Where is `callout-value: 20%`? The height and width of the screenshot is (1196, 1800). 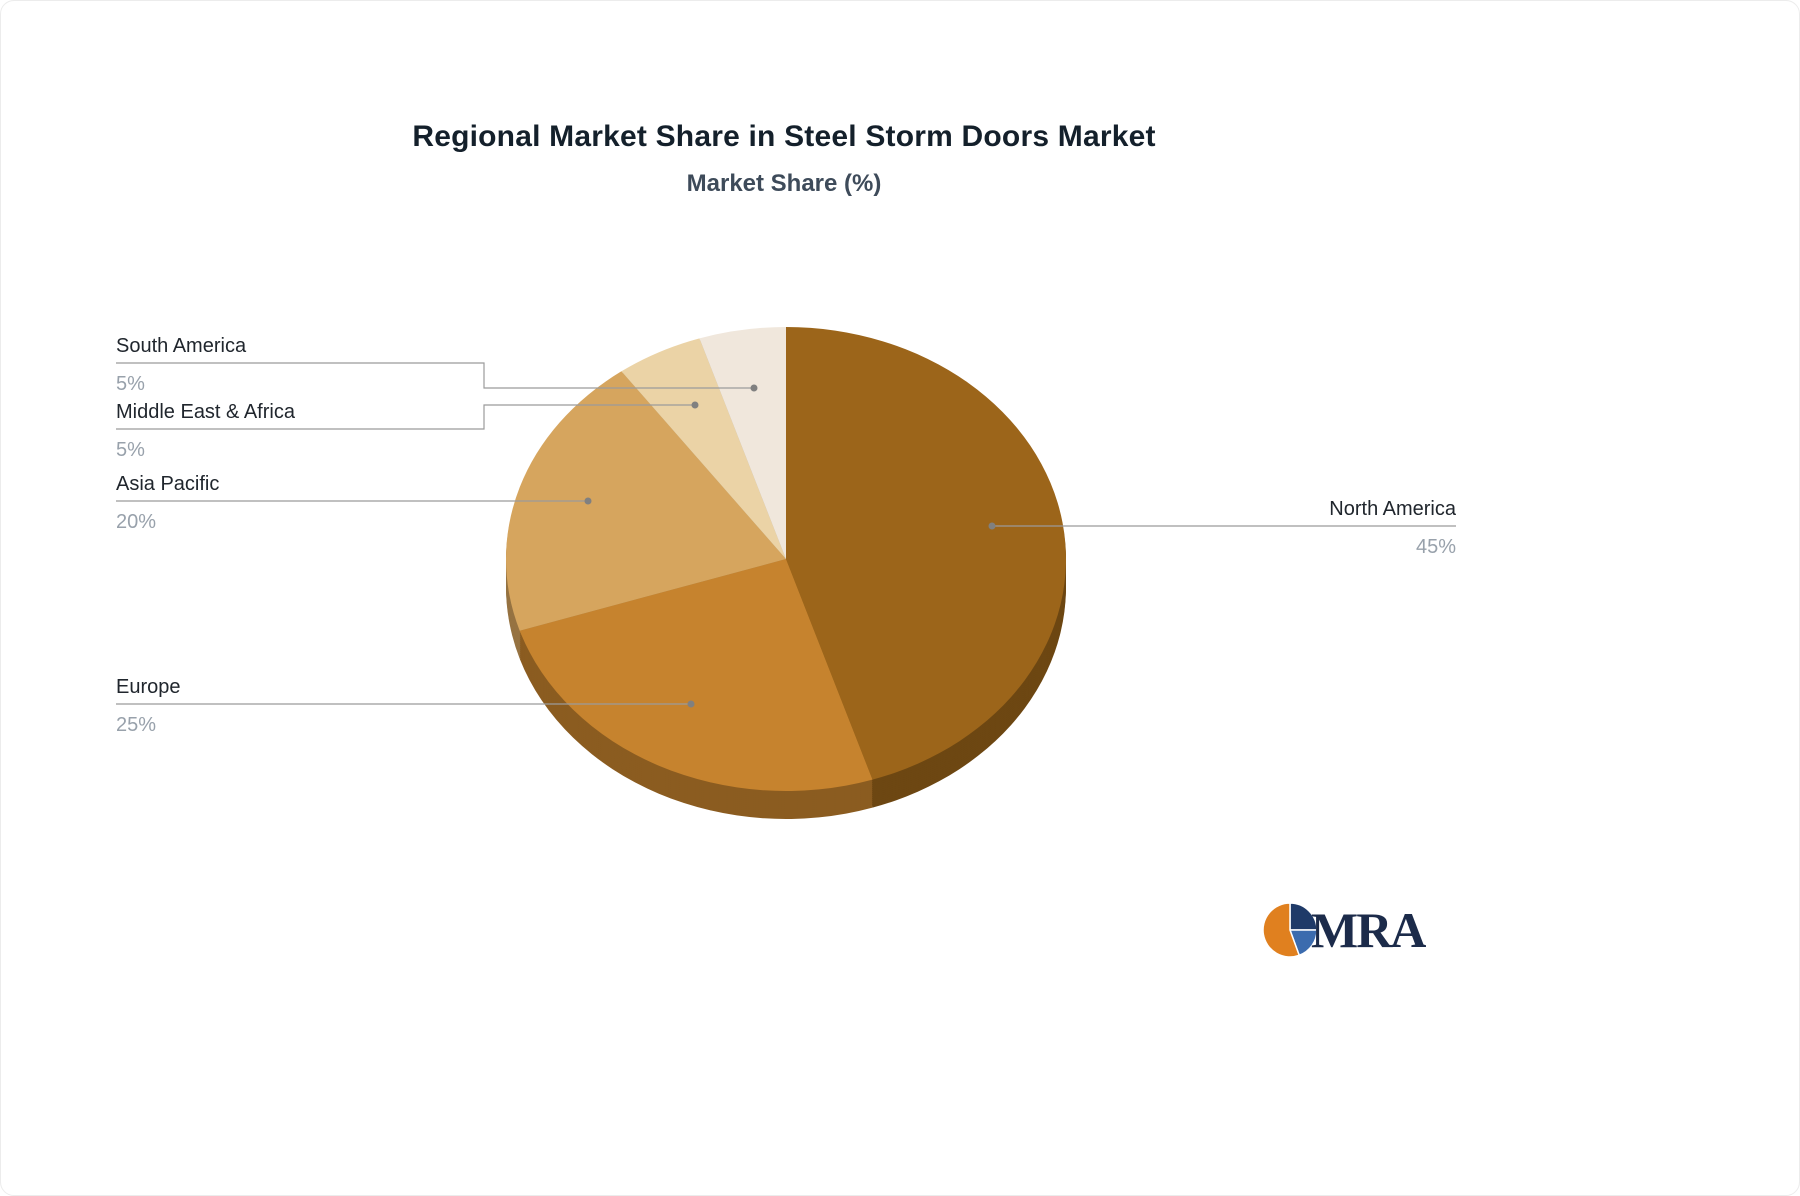 callout-value: 20% is located at coordinates (136, 522).